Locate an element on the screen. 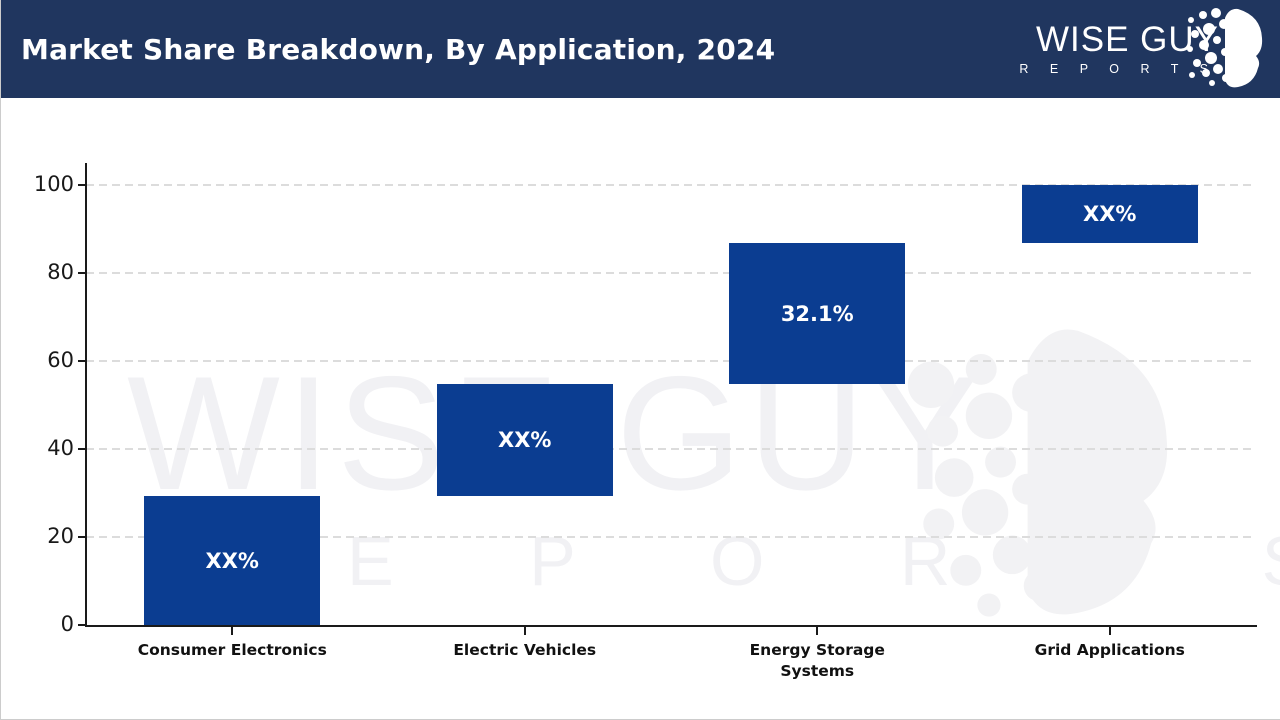 This screenshot has height=720, width=1280. y-axis-tick-label: 40 is located at coordinates (60, 448).